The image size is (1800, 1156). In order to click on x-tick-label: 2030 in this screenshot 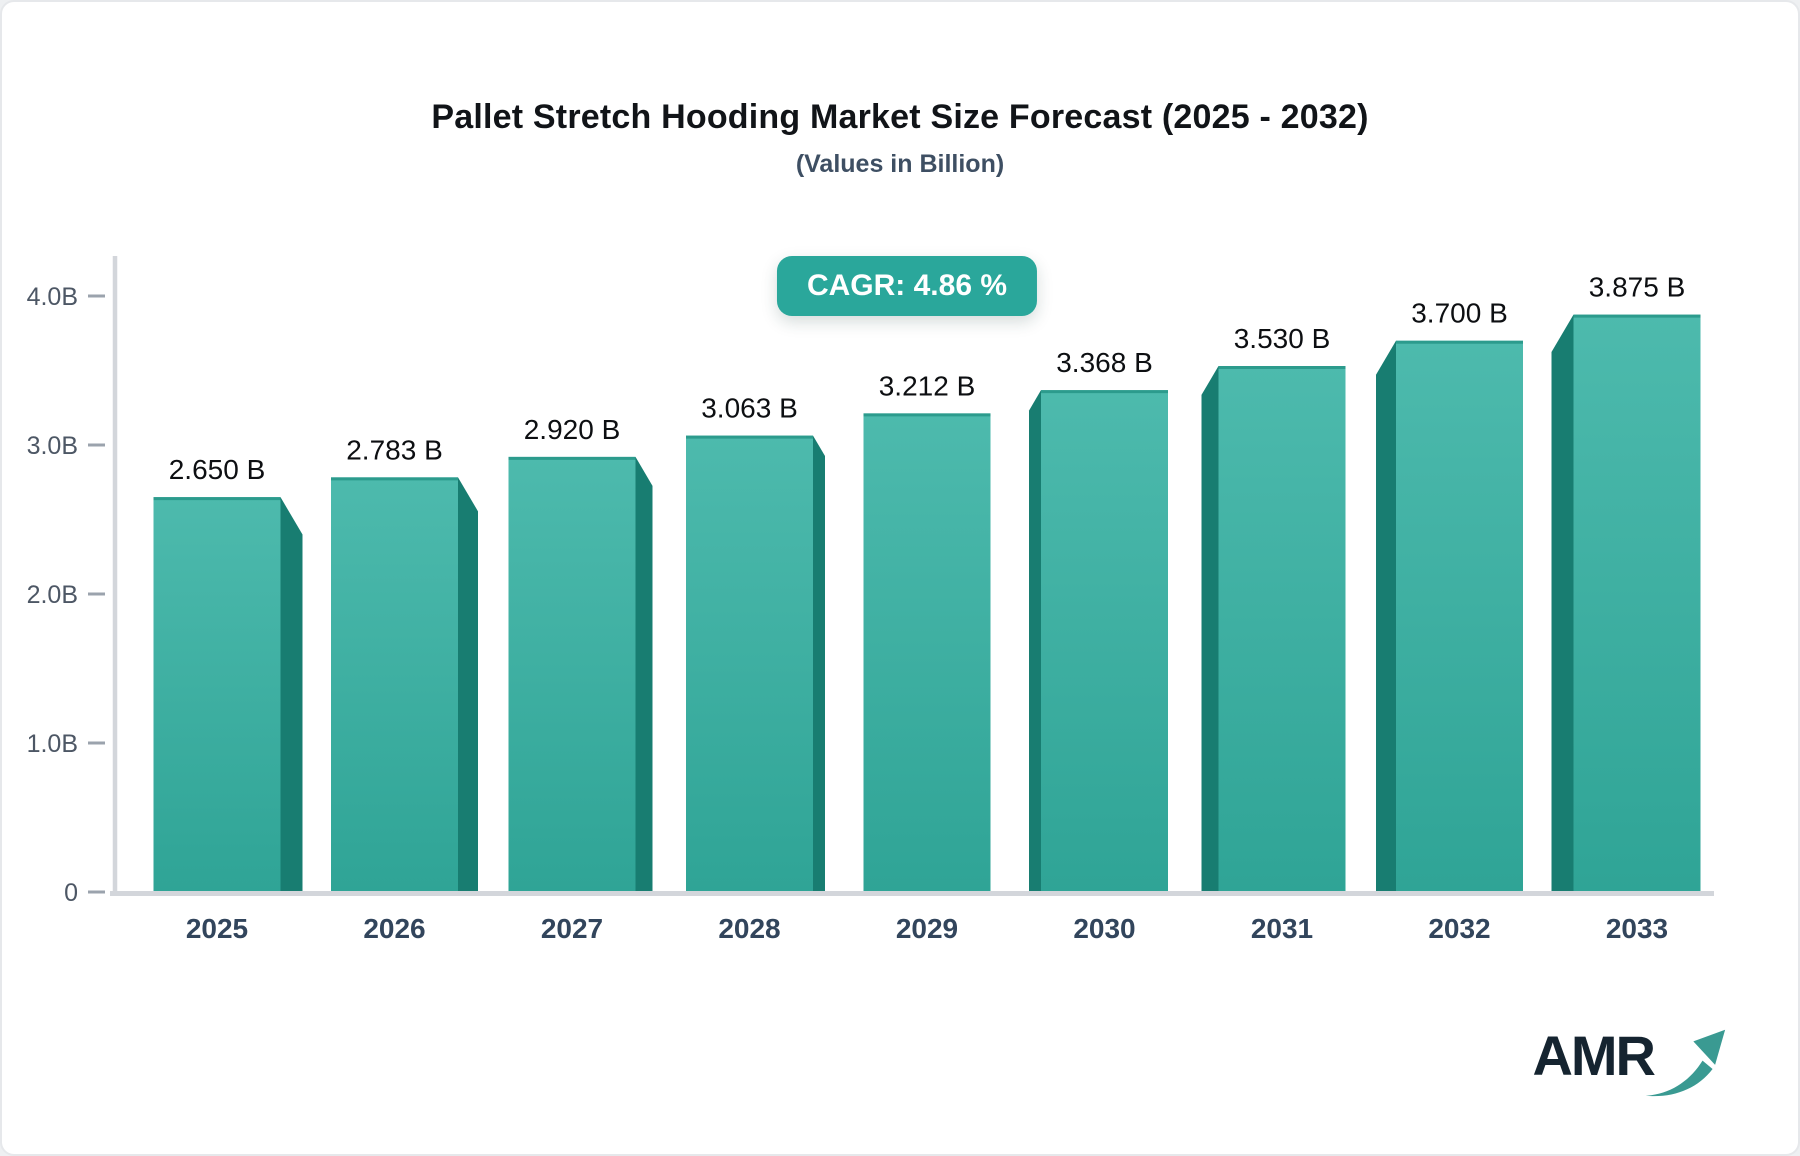, I will do `click(1104, 928)`.